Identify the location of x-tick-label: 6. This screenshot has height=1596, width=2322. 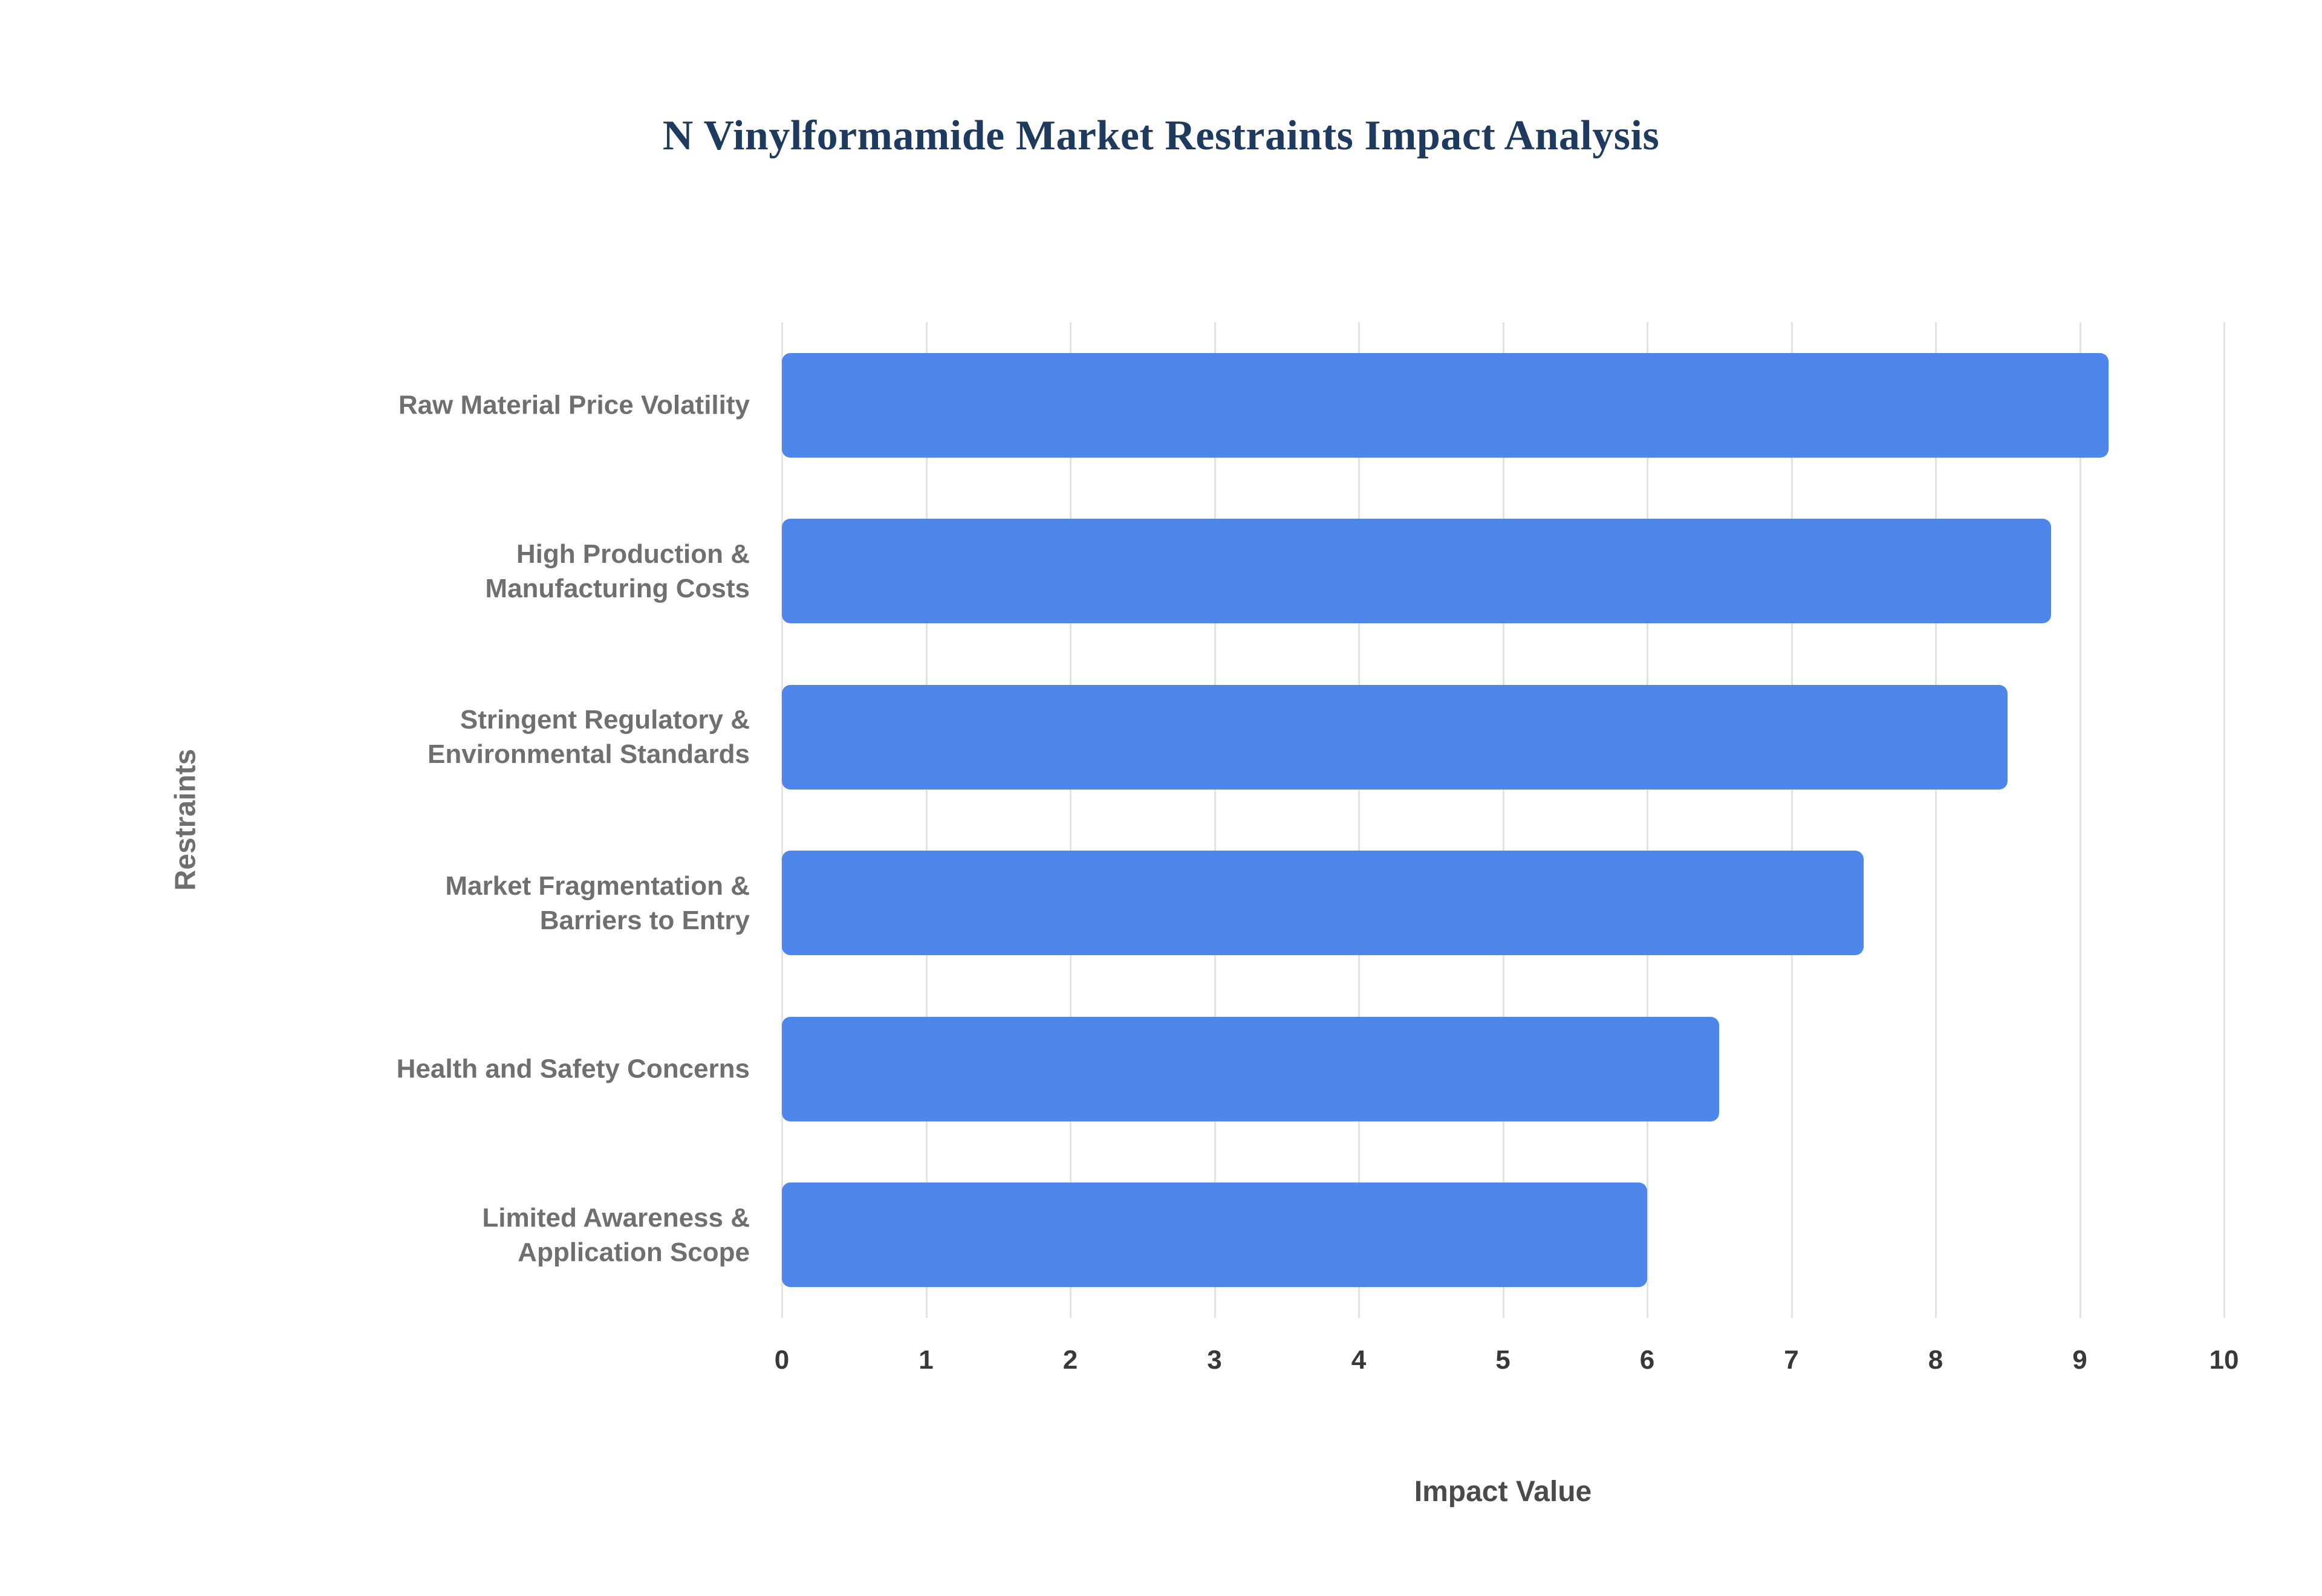
(1647, 1360).